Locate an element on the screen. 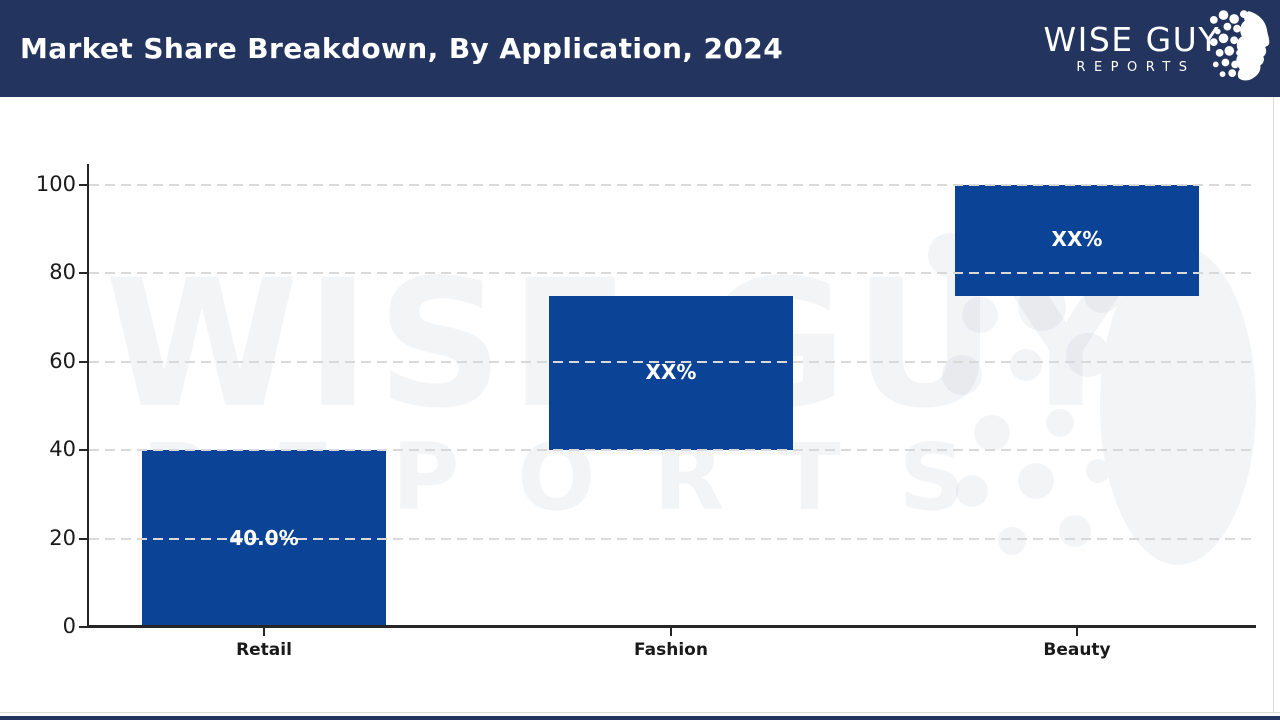  y-tick-label-40: 40 is located at coordinates (62, 449).